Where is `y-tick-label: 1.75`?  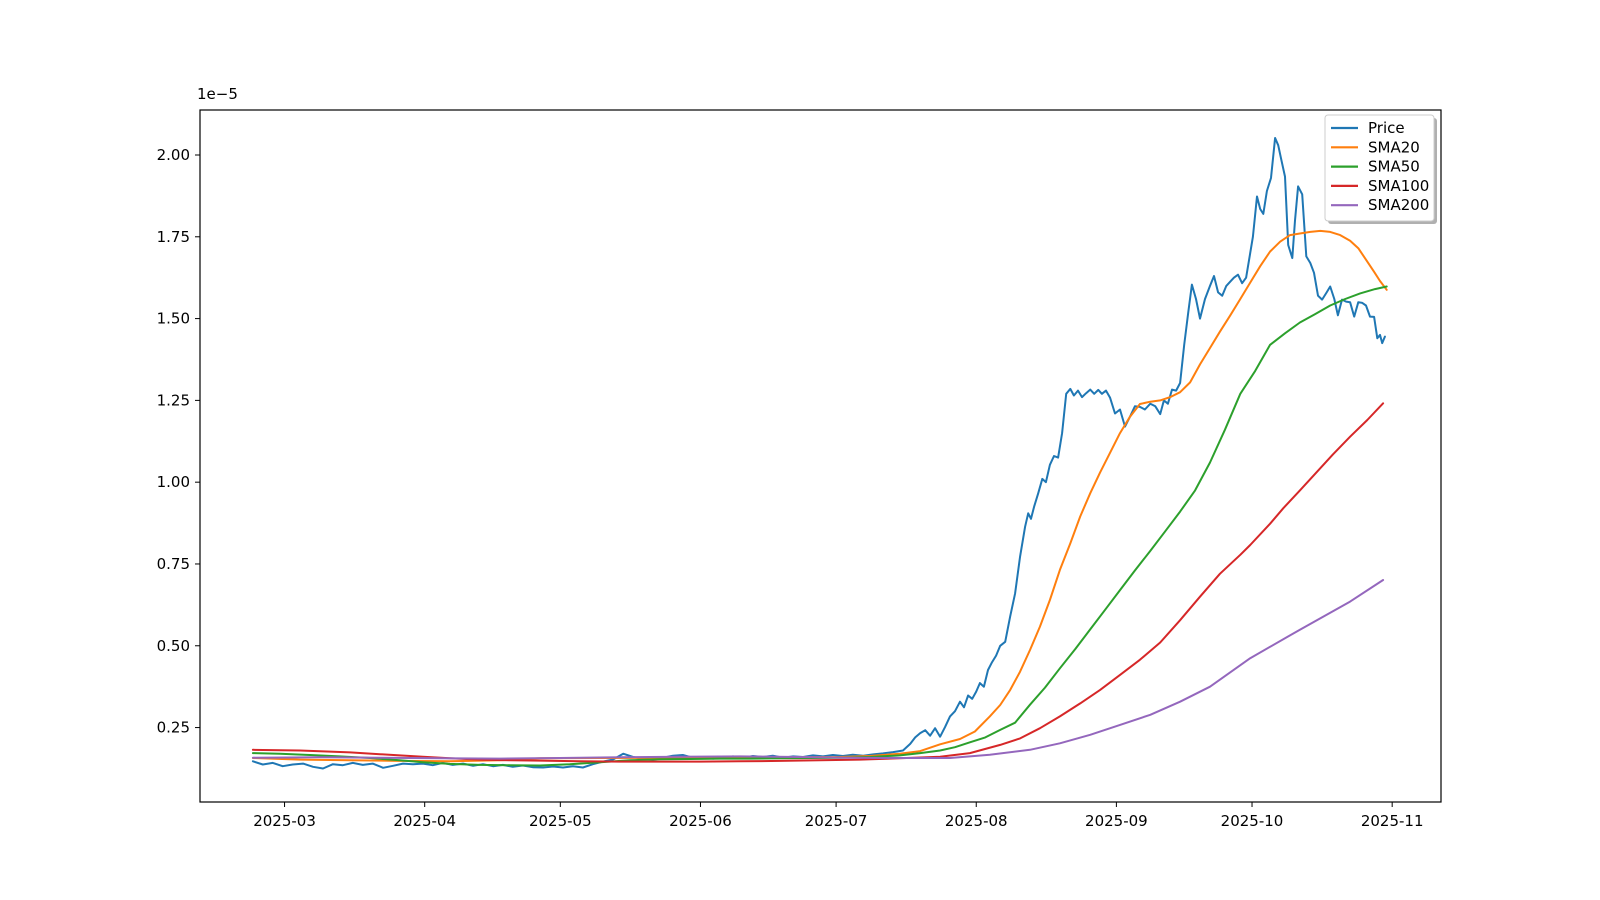 y-tick-label: 1.75 is located at coordinates (173, 237).